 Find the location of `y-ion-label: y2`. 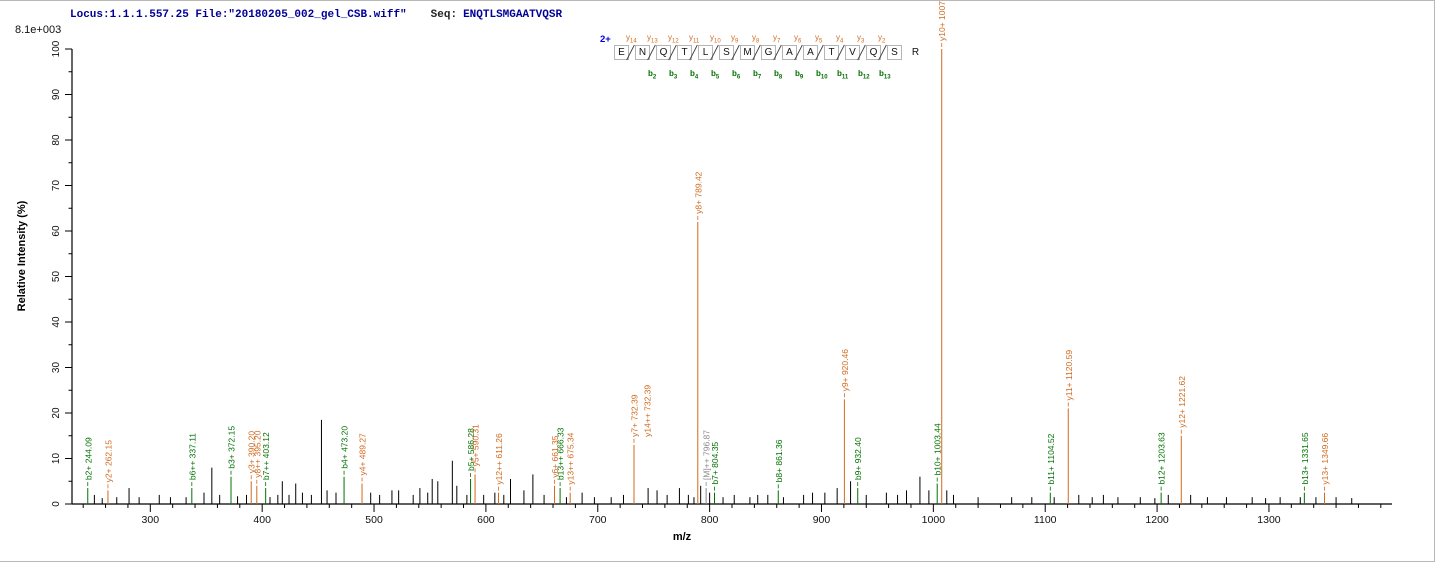

y-ion-label: y2 is located at coordinates (882, 39).